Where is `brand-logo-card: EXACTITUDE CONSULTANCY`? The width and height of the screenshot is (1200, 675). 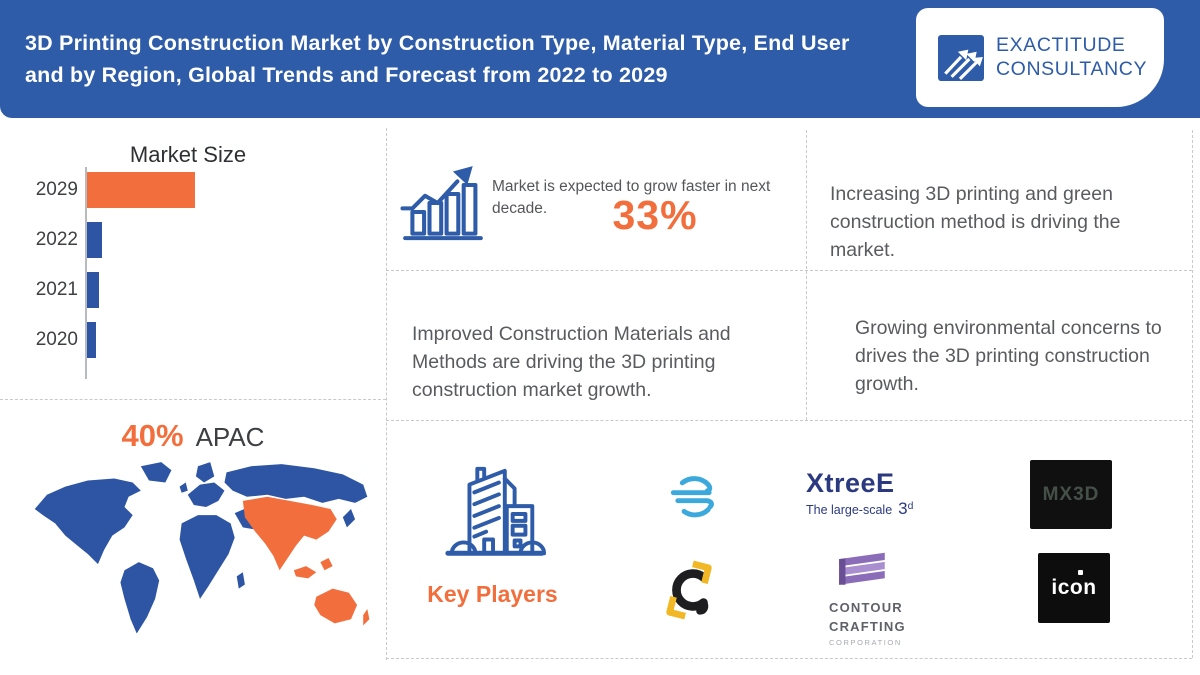
brand-logo-card: EXACTITUDE CONSULTANCY is located at coordinates (1040, 57).